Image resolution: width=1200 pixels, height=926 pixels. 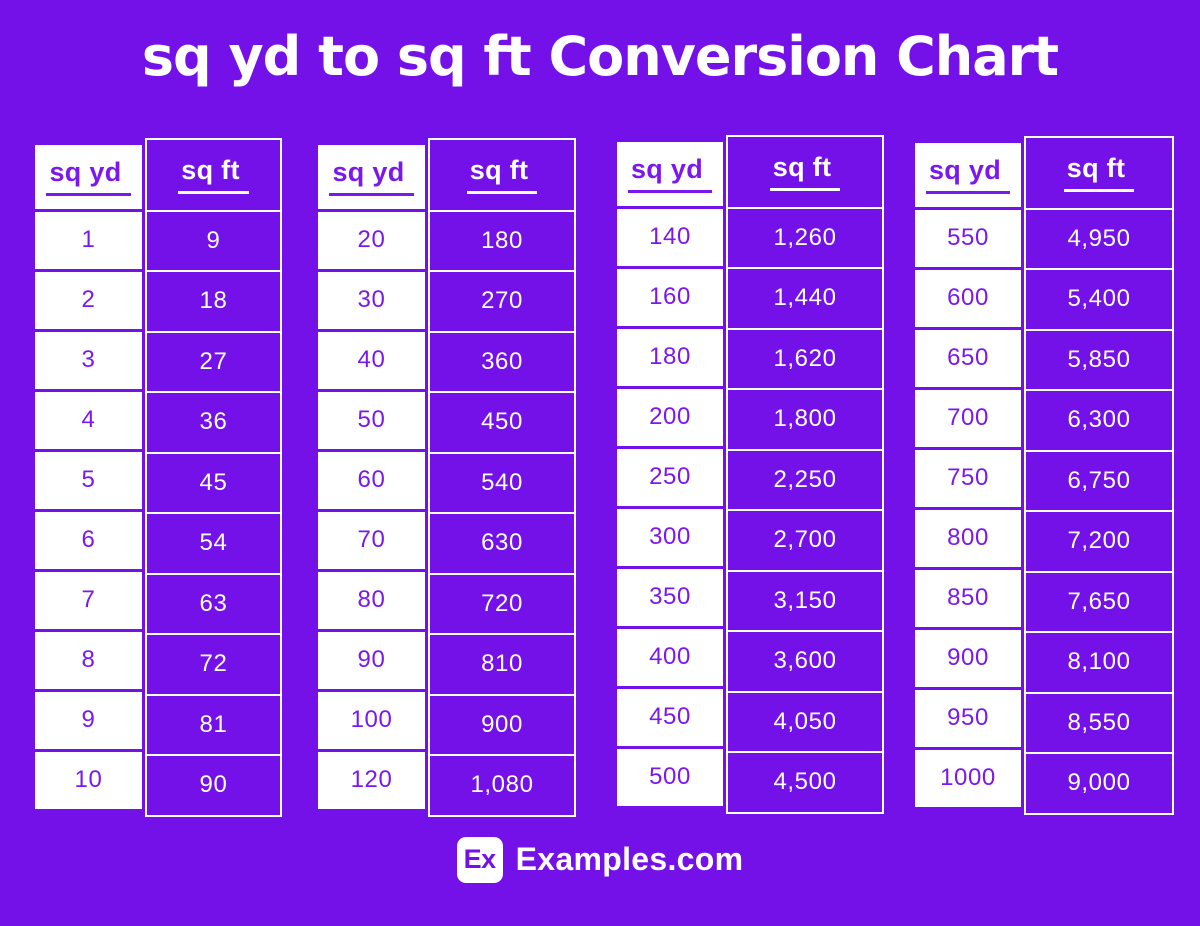 What do you see at coordinates (670, 777) in the screenshot?
I see `sq-yd-cell: 500` at bounding box center [670, 777].